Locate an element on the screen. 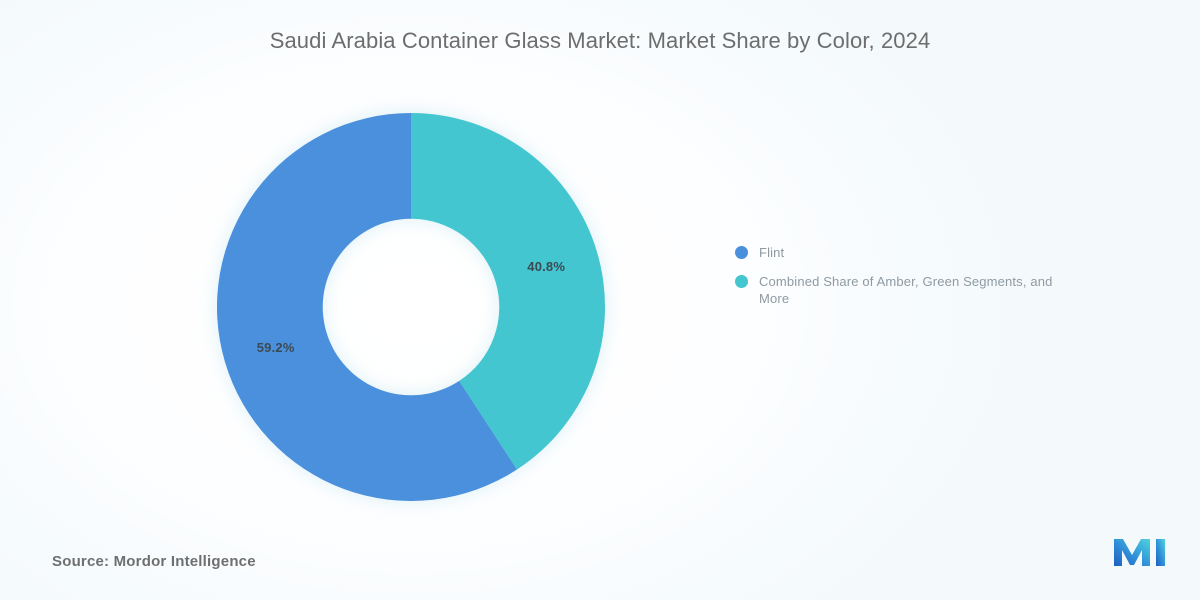  donut-slice-combined is located at coordinates (508, 291).